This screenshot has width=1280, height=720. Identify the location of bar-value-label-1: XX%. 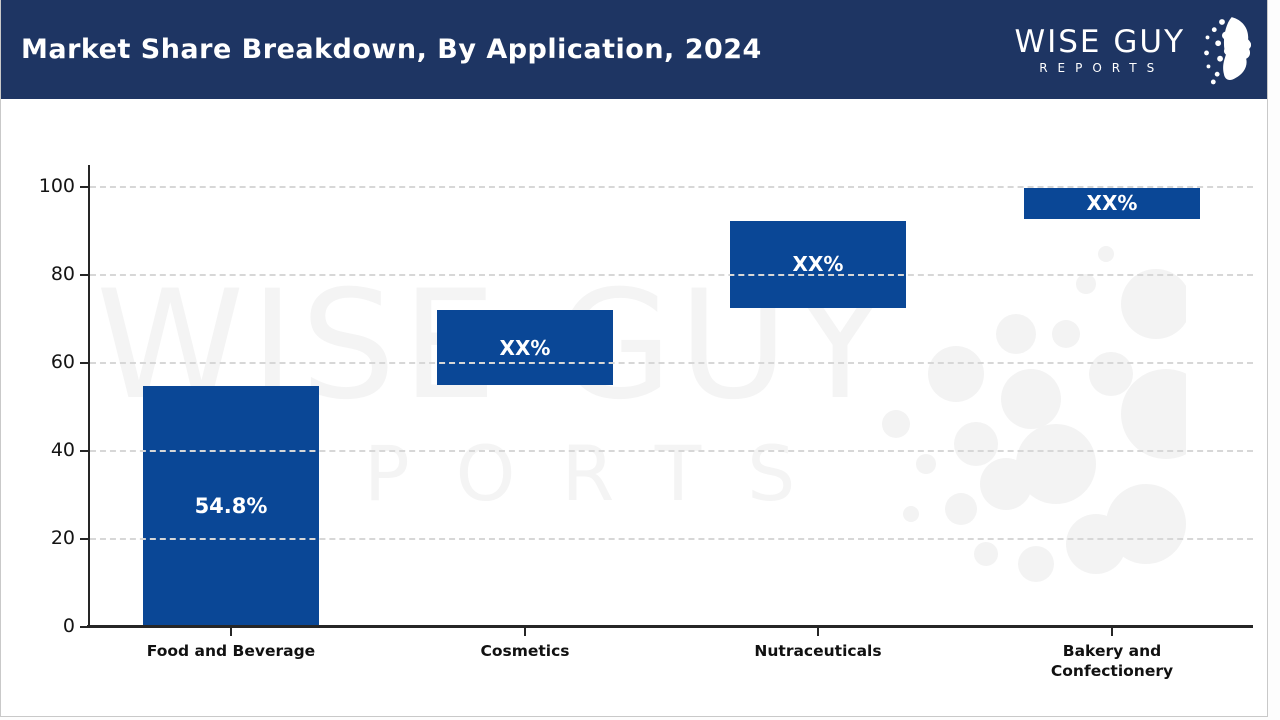
(525, 347).